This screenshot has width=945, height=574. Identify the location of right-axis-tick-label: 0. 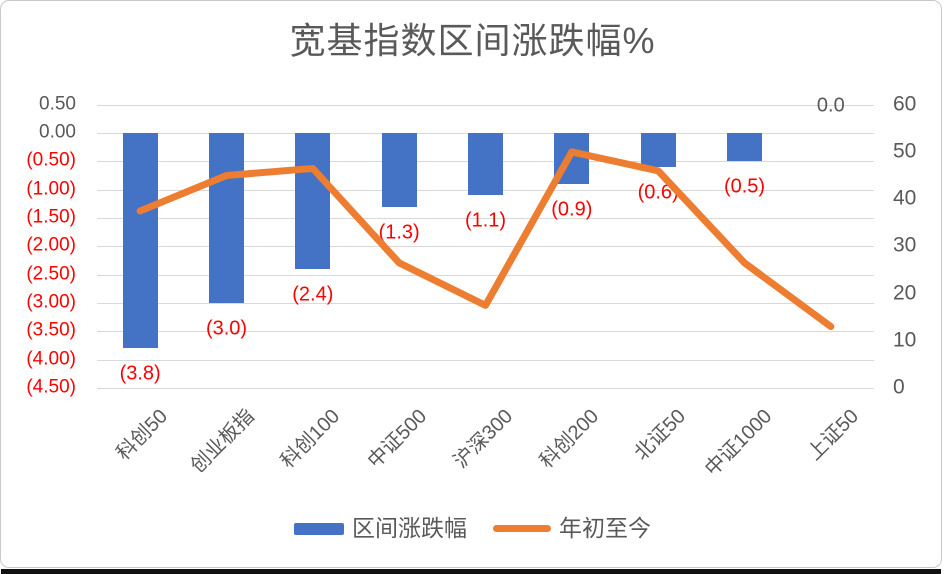
(899, 387).